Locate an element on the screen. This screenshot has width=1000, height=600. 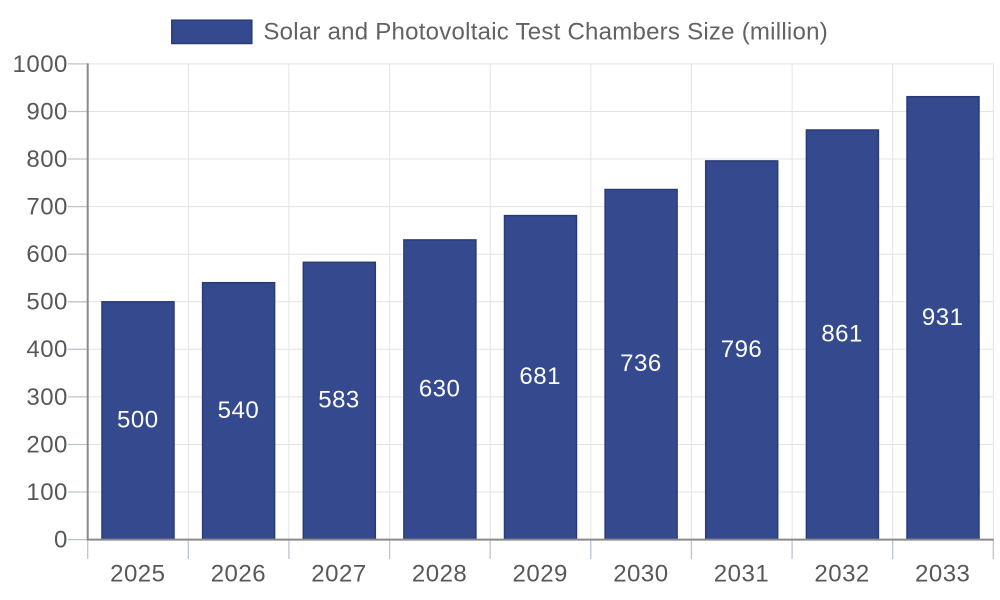
svg-text: 2026 is located at coordinates (238, 574).